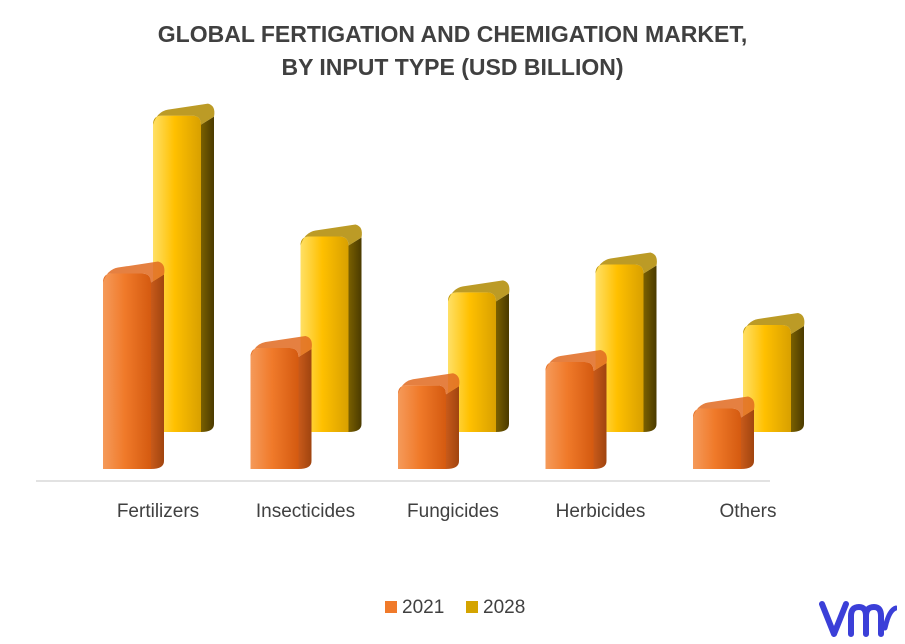  Describe the element at coordinates (305, 511) in the screenshot. I see `x-tick-label: Insecticides` at that location.